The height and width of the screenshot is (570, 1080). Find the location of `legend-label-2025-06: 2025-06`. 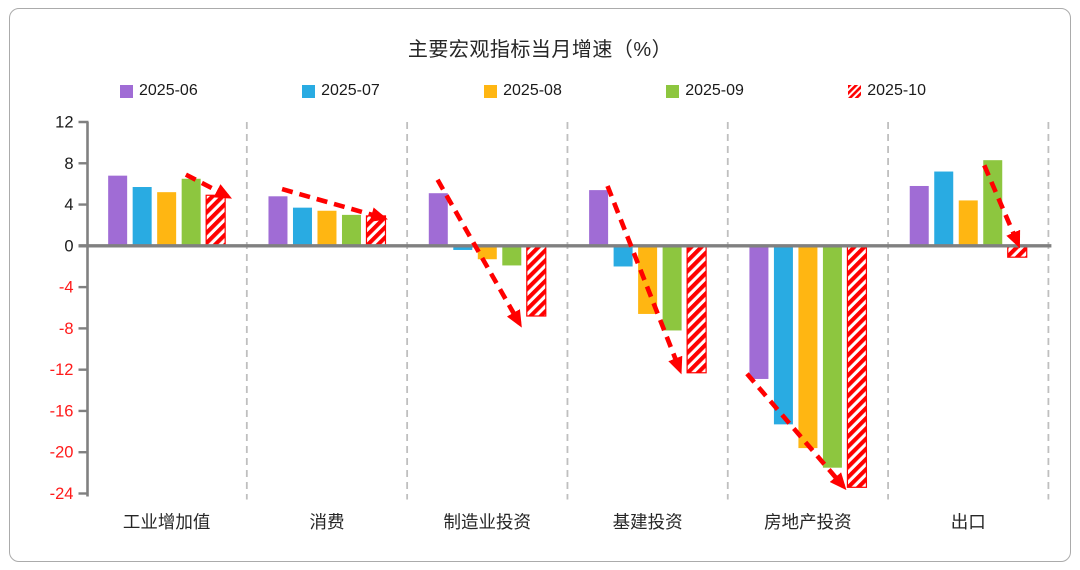

legend-label-2025-06: 2025-06 is located at coordinates (168, 90).